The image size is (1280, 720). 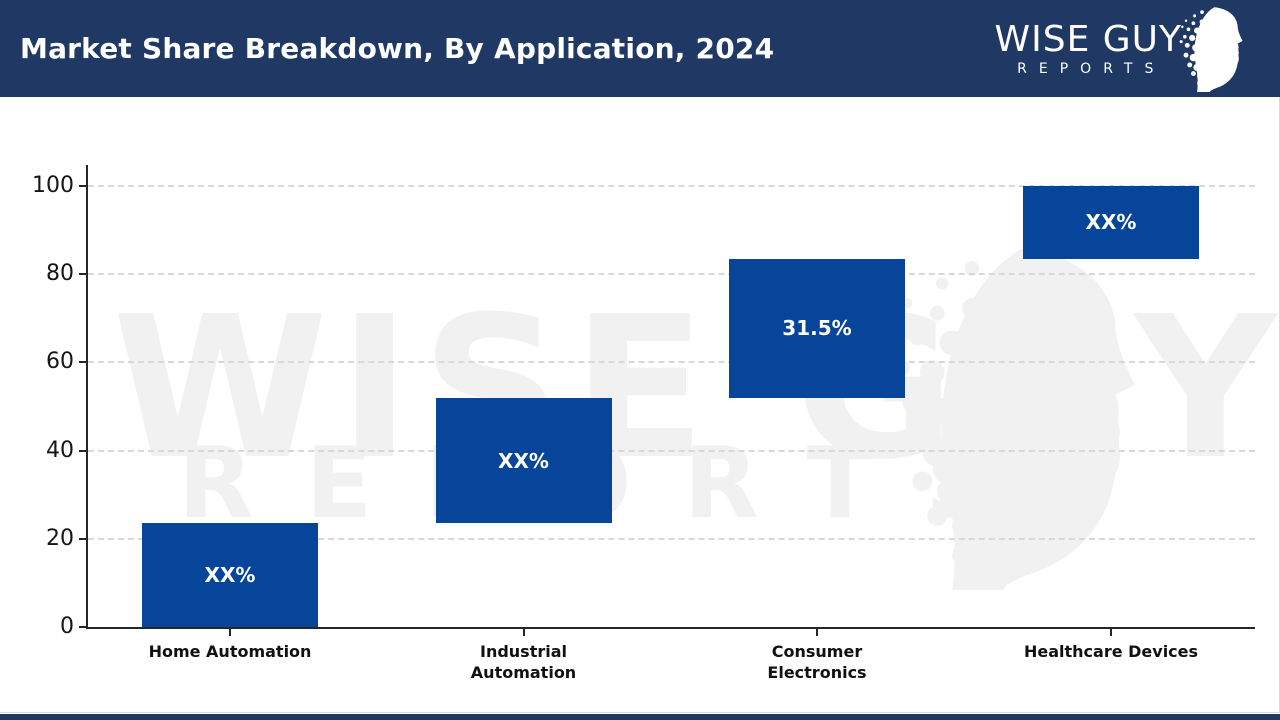 I want to click on category-label: Consumer Electronics, so click(x=817, y=662).